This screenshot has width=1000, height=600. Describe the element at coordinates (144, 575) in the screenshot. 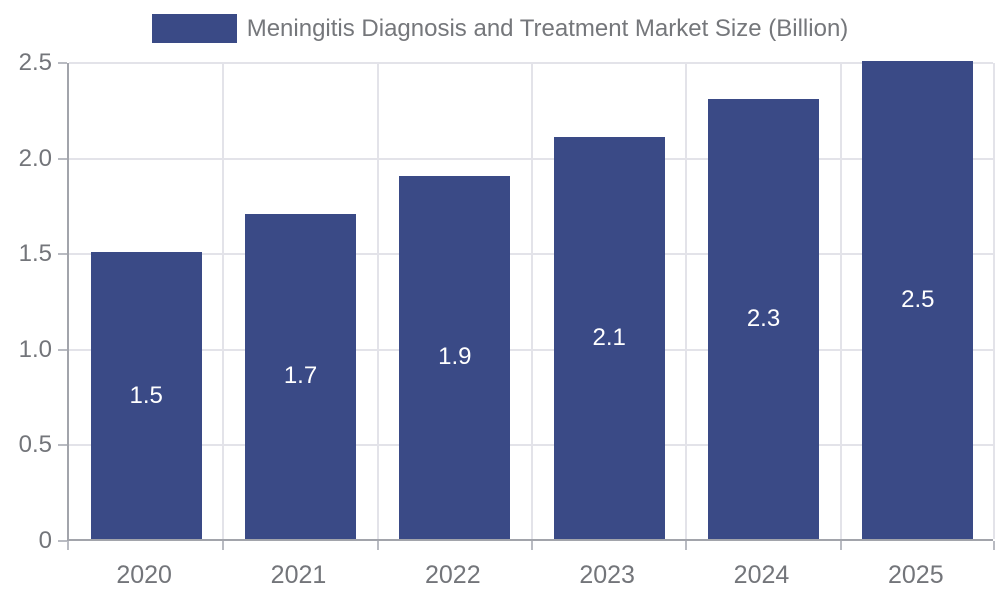

I see `x-axis-tick-label: 2020` at that location.